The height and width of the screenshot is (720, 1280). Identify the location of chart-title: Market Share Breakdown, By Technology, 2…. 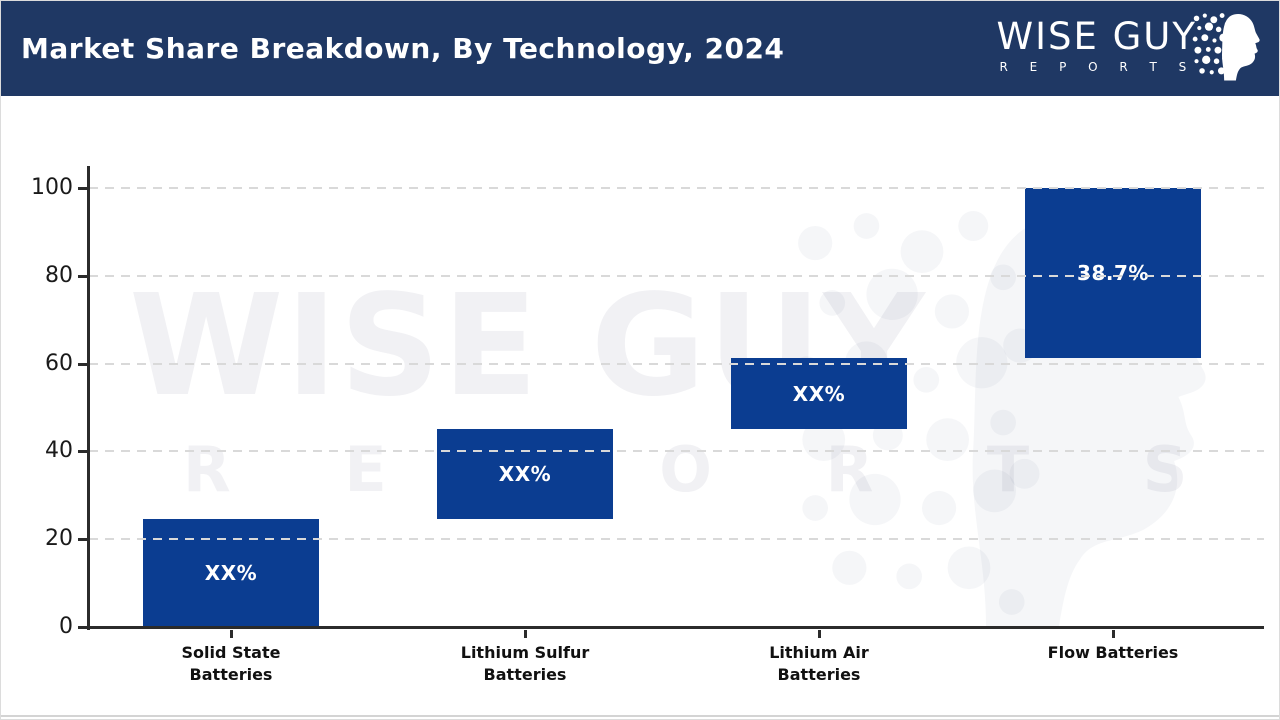
(403, 48).